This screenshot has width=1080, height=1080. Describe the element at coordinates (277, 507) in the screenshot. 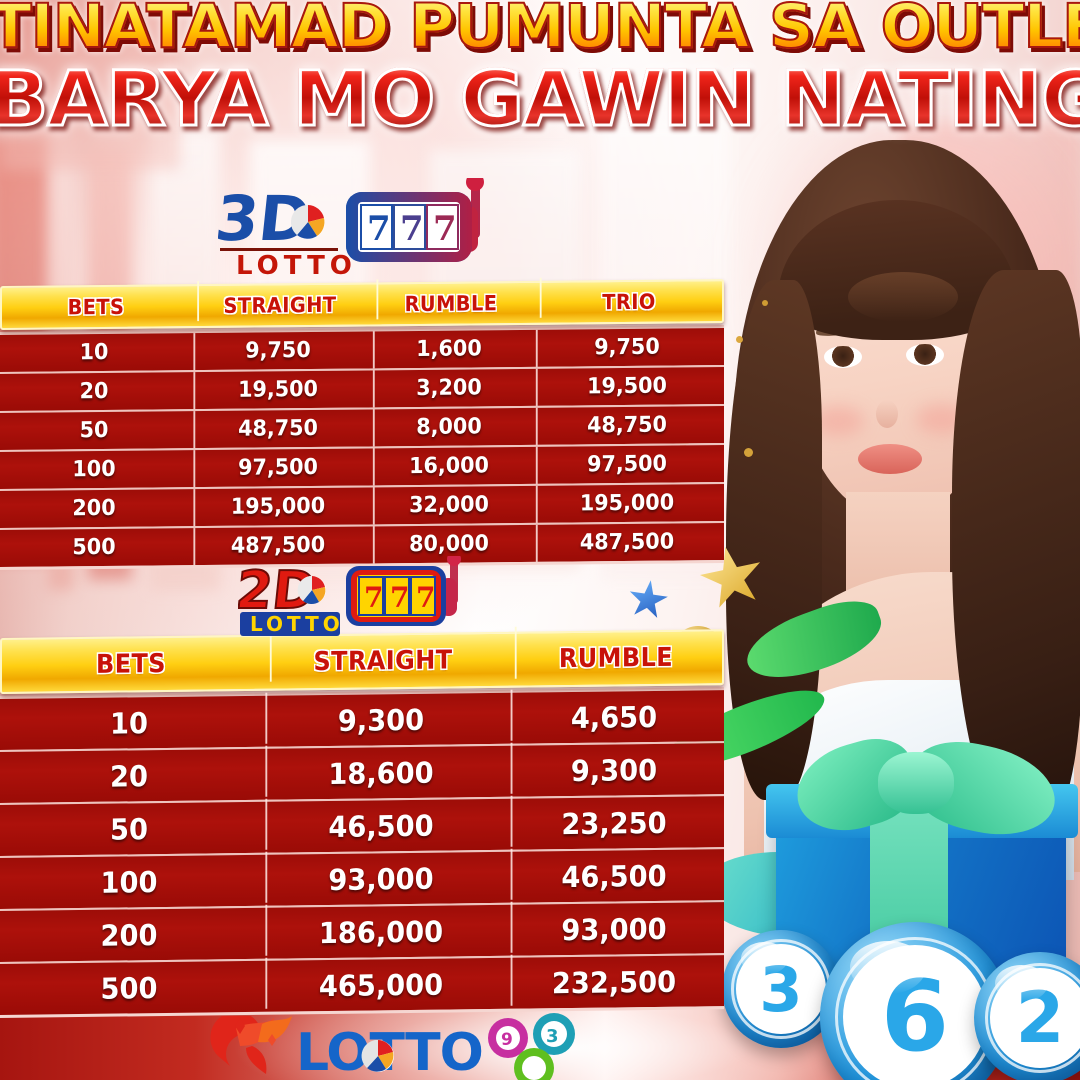

I see `cell-straight: 195,000` at that location.